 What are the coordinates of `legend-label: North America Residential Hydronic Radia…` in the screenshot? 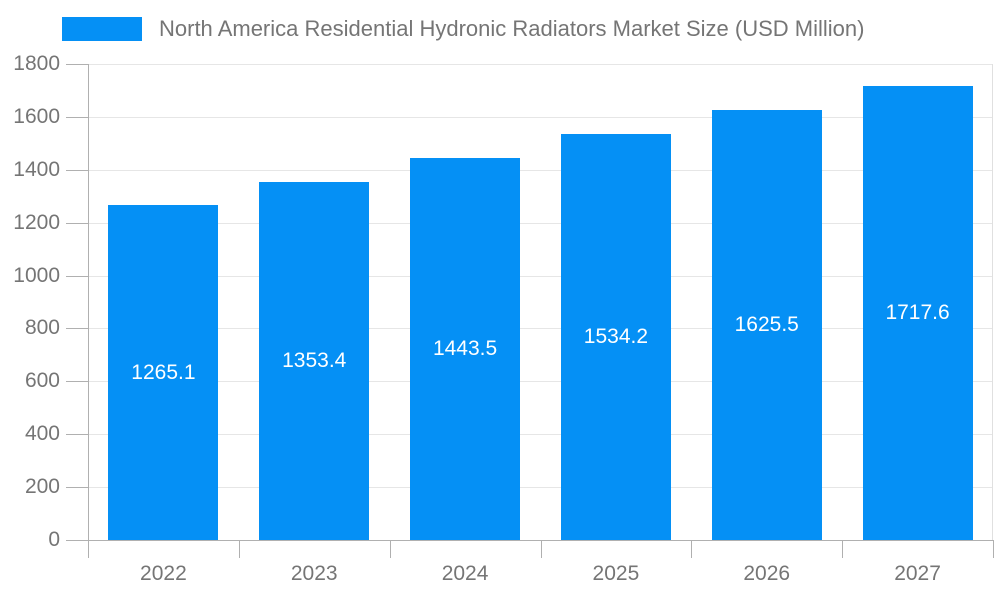 It's located at (512, 28).